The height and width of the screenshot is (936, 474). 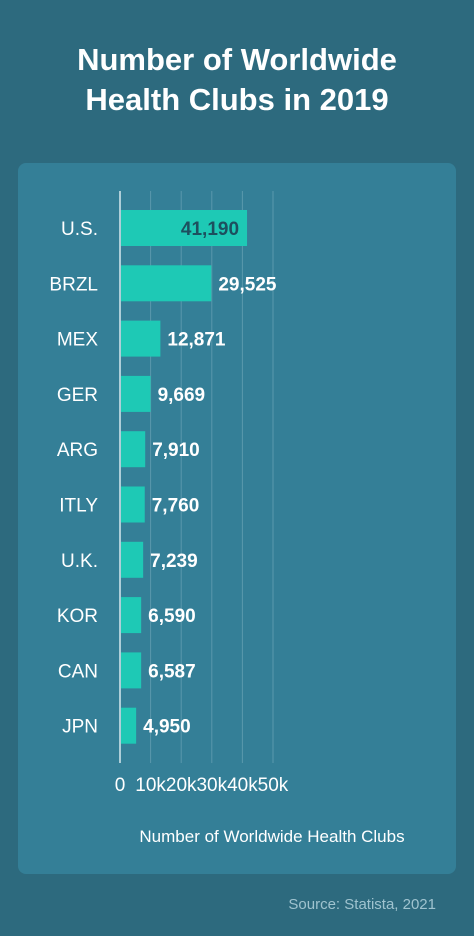 What do you see at coordinates (172, 616) in the screenshot?
I see `value-label-kor: 6,590` at bounding box center [172, 616].